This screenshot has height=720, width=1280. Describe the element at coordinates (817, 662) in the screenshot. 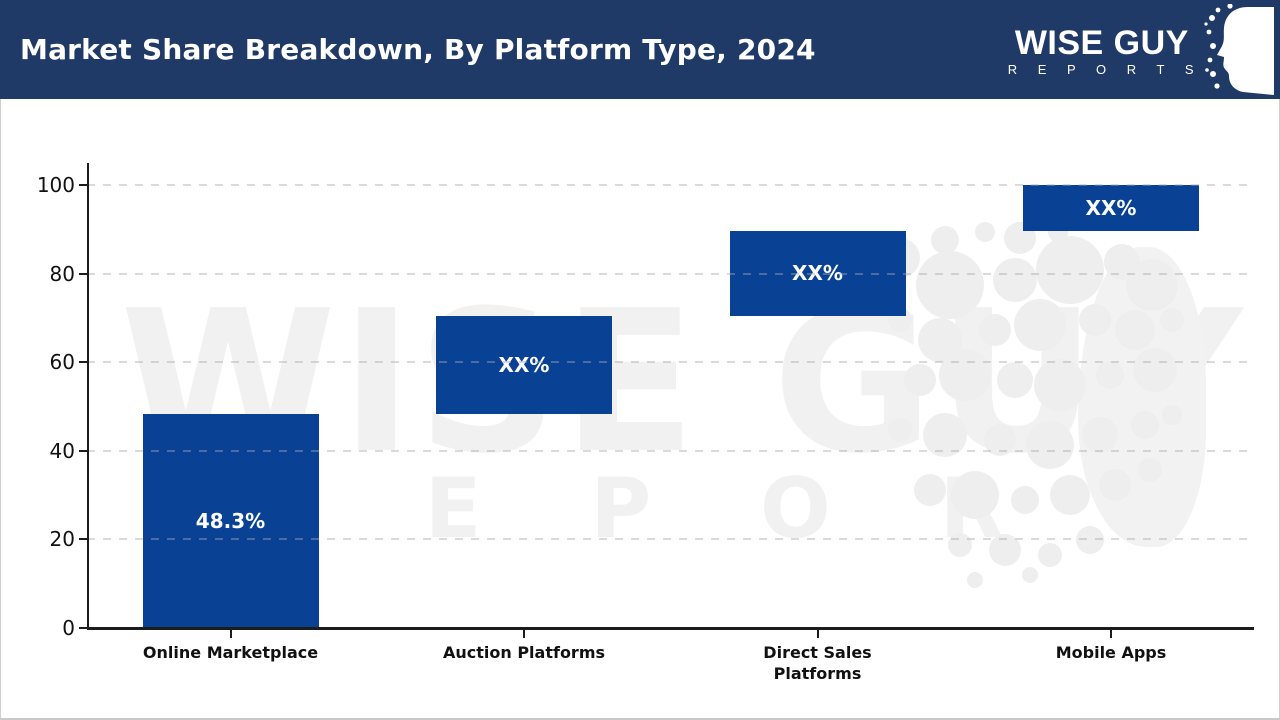

I see `category-label-2: Direct Sales Platforms` at that location.